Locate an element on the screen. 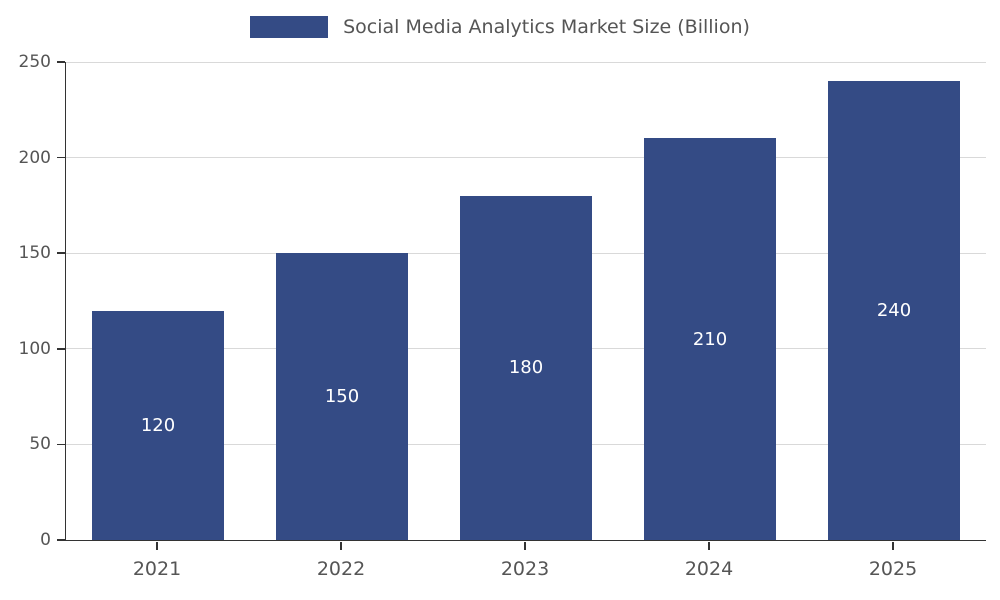  y-axis-tick-label: 100 is located at coordinates (34, 348).